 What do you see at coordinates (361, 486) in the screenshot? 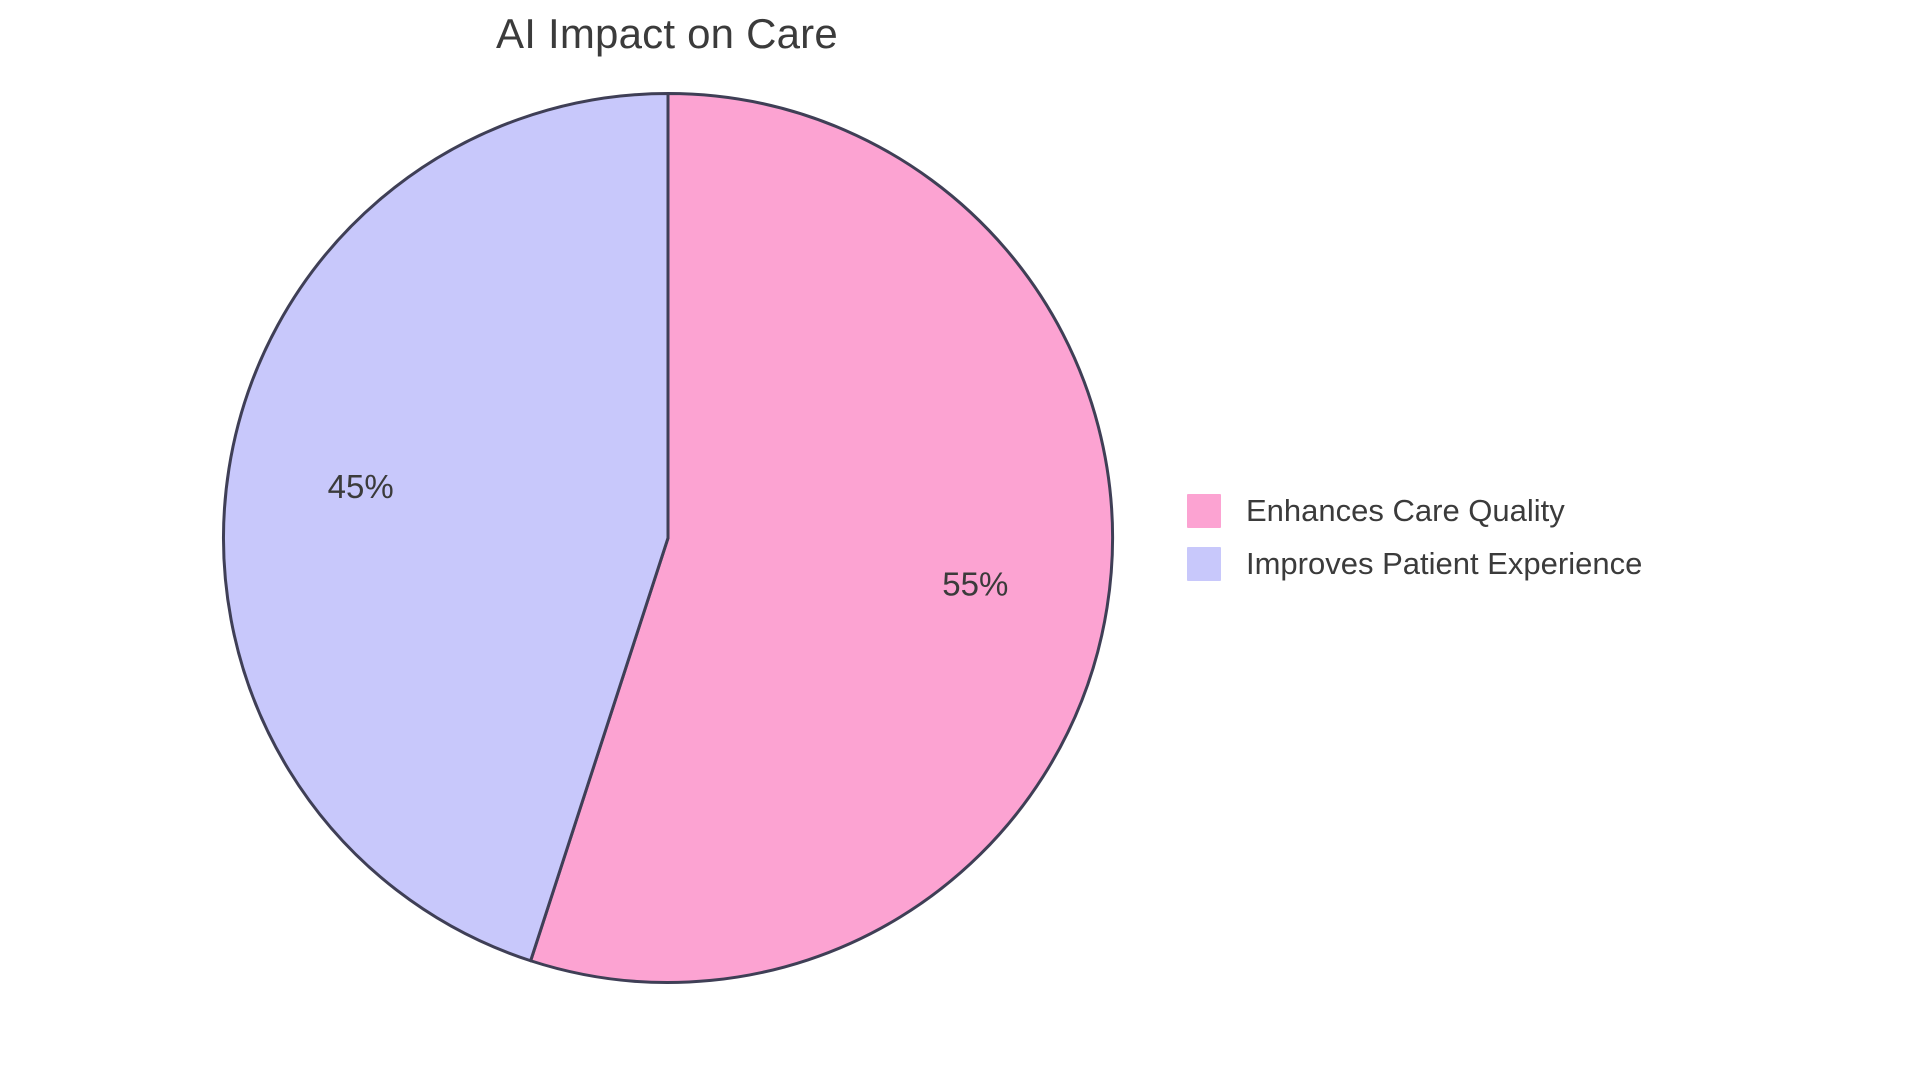
I see `pie-slice-label-45: 45%` at bounding box center [361, 486].